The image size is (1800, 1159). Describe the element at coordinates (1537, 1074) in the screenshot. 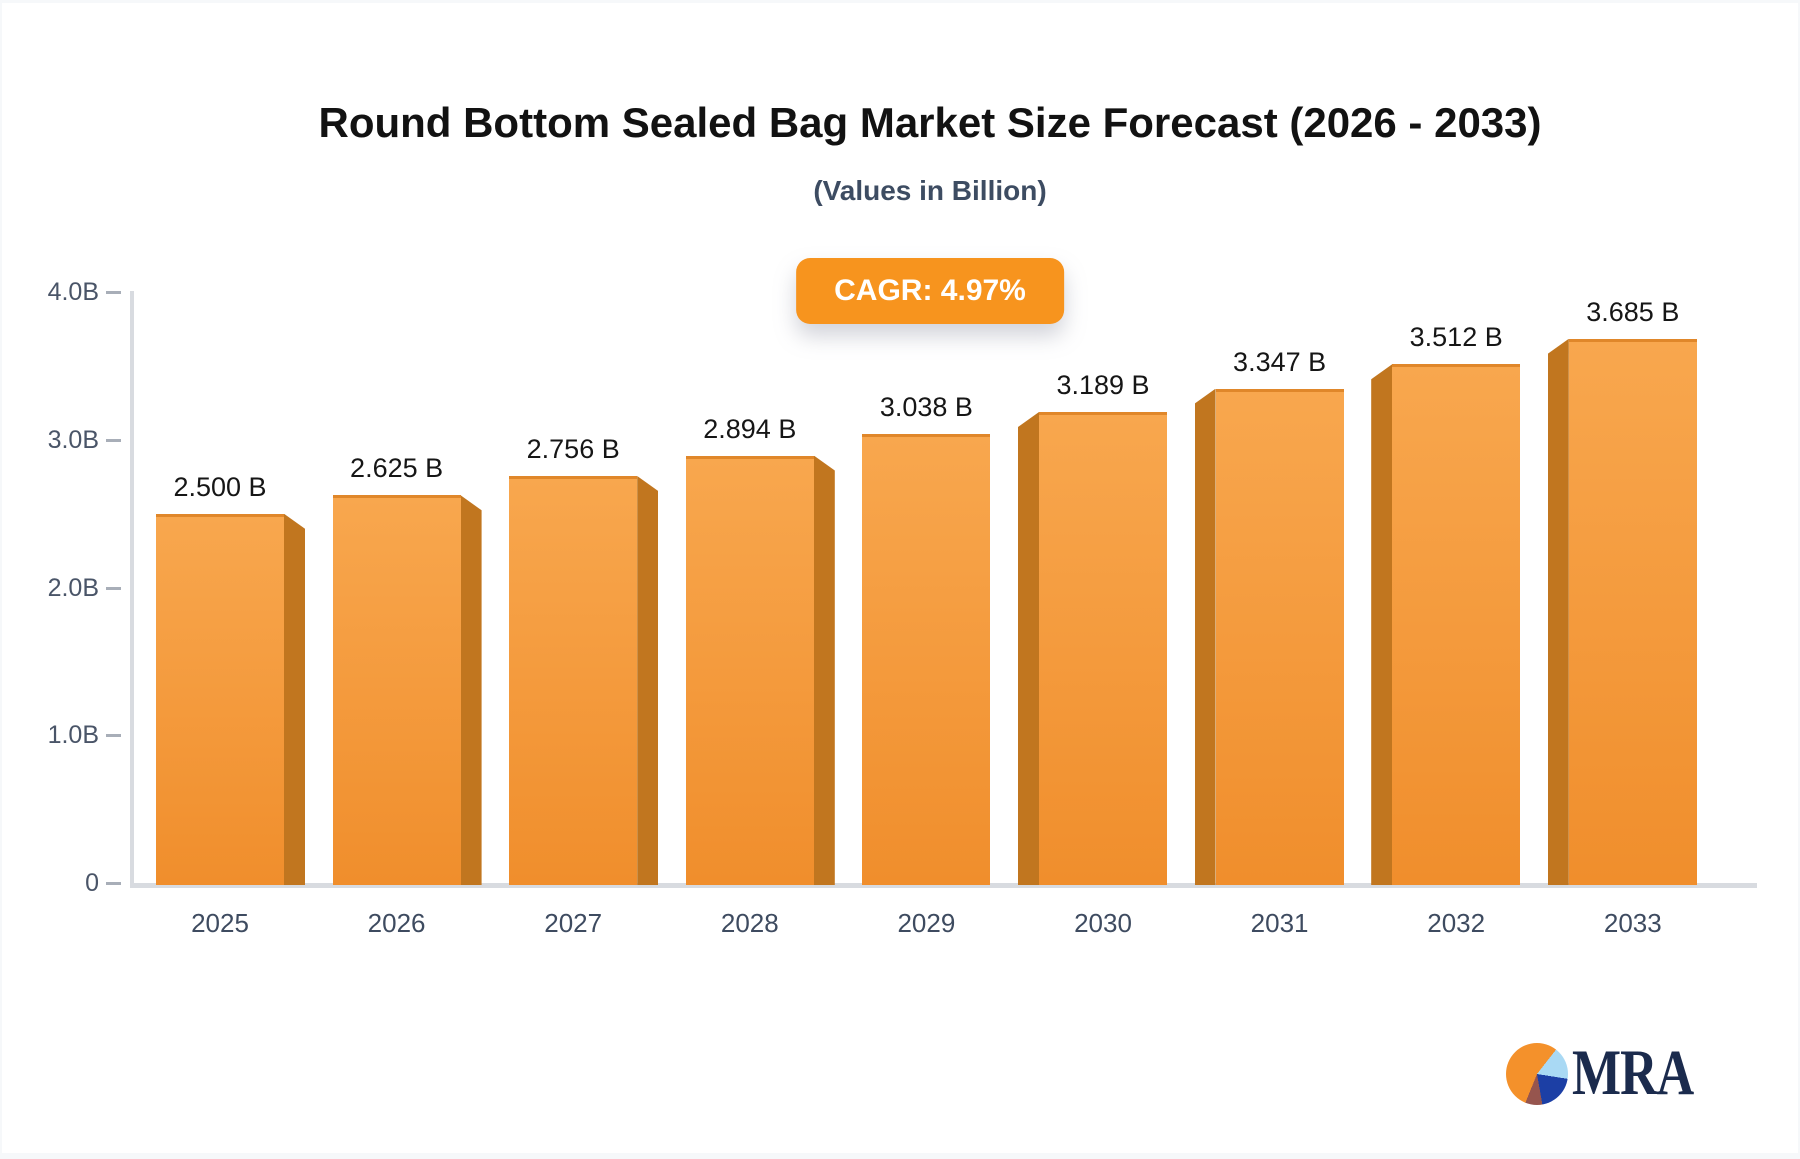

I see `pie-chart-icon` at that location.